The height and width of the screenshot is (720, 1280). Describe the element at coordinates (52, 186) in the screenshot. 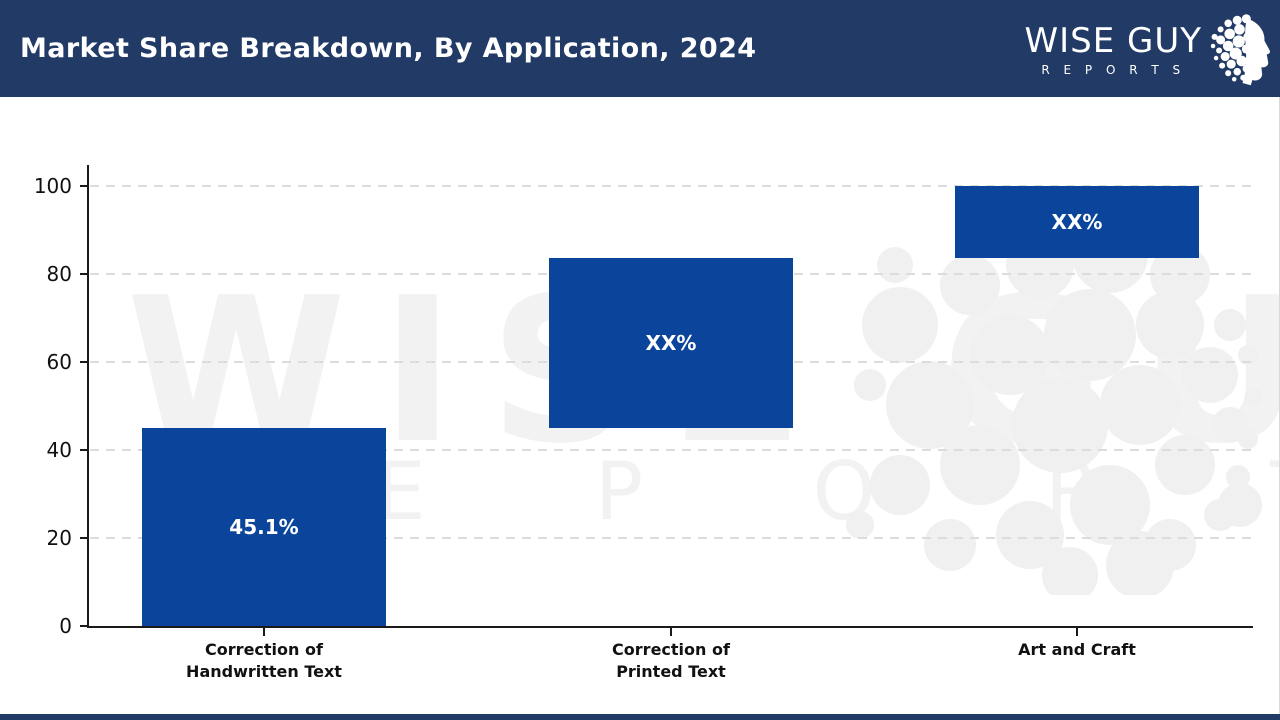

I see `y-tick-label: 100` at that location.